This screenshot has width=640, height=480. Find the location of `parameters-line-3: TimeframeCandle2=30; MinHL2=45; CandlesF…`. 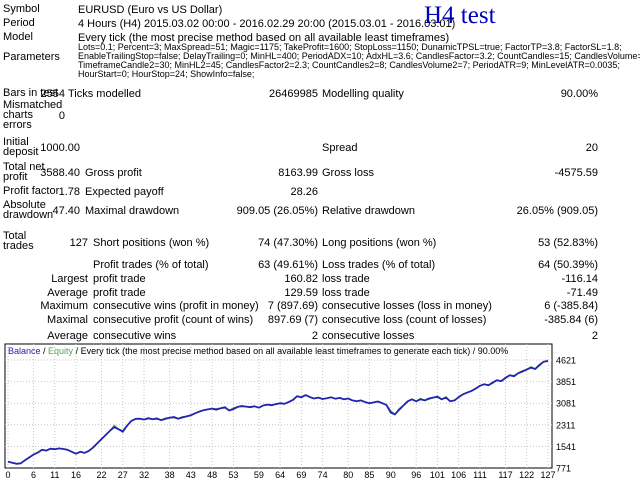

parameters-line-3: TimeframeCandle2=30; MinHL2=45; CandlesF… is located at coordinates (349, 65).